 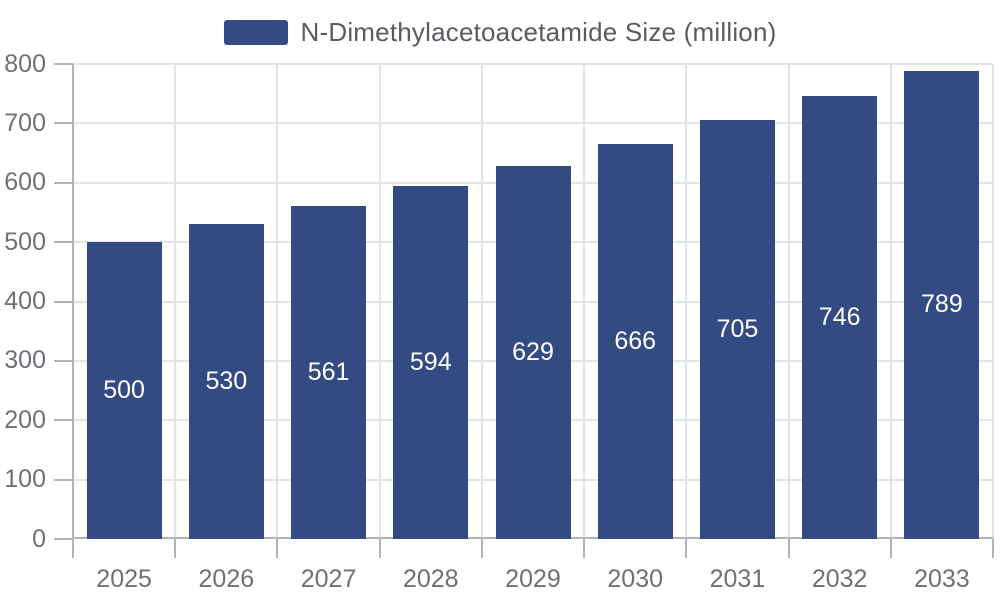 I want to click on bar-value-label: 666, so click(x=635, y=340).